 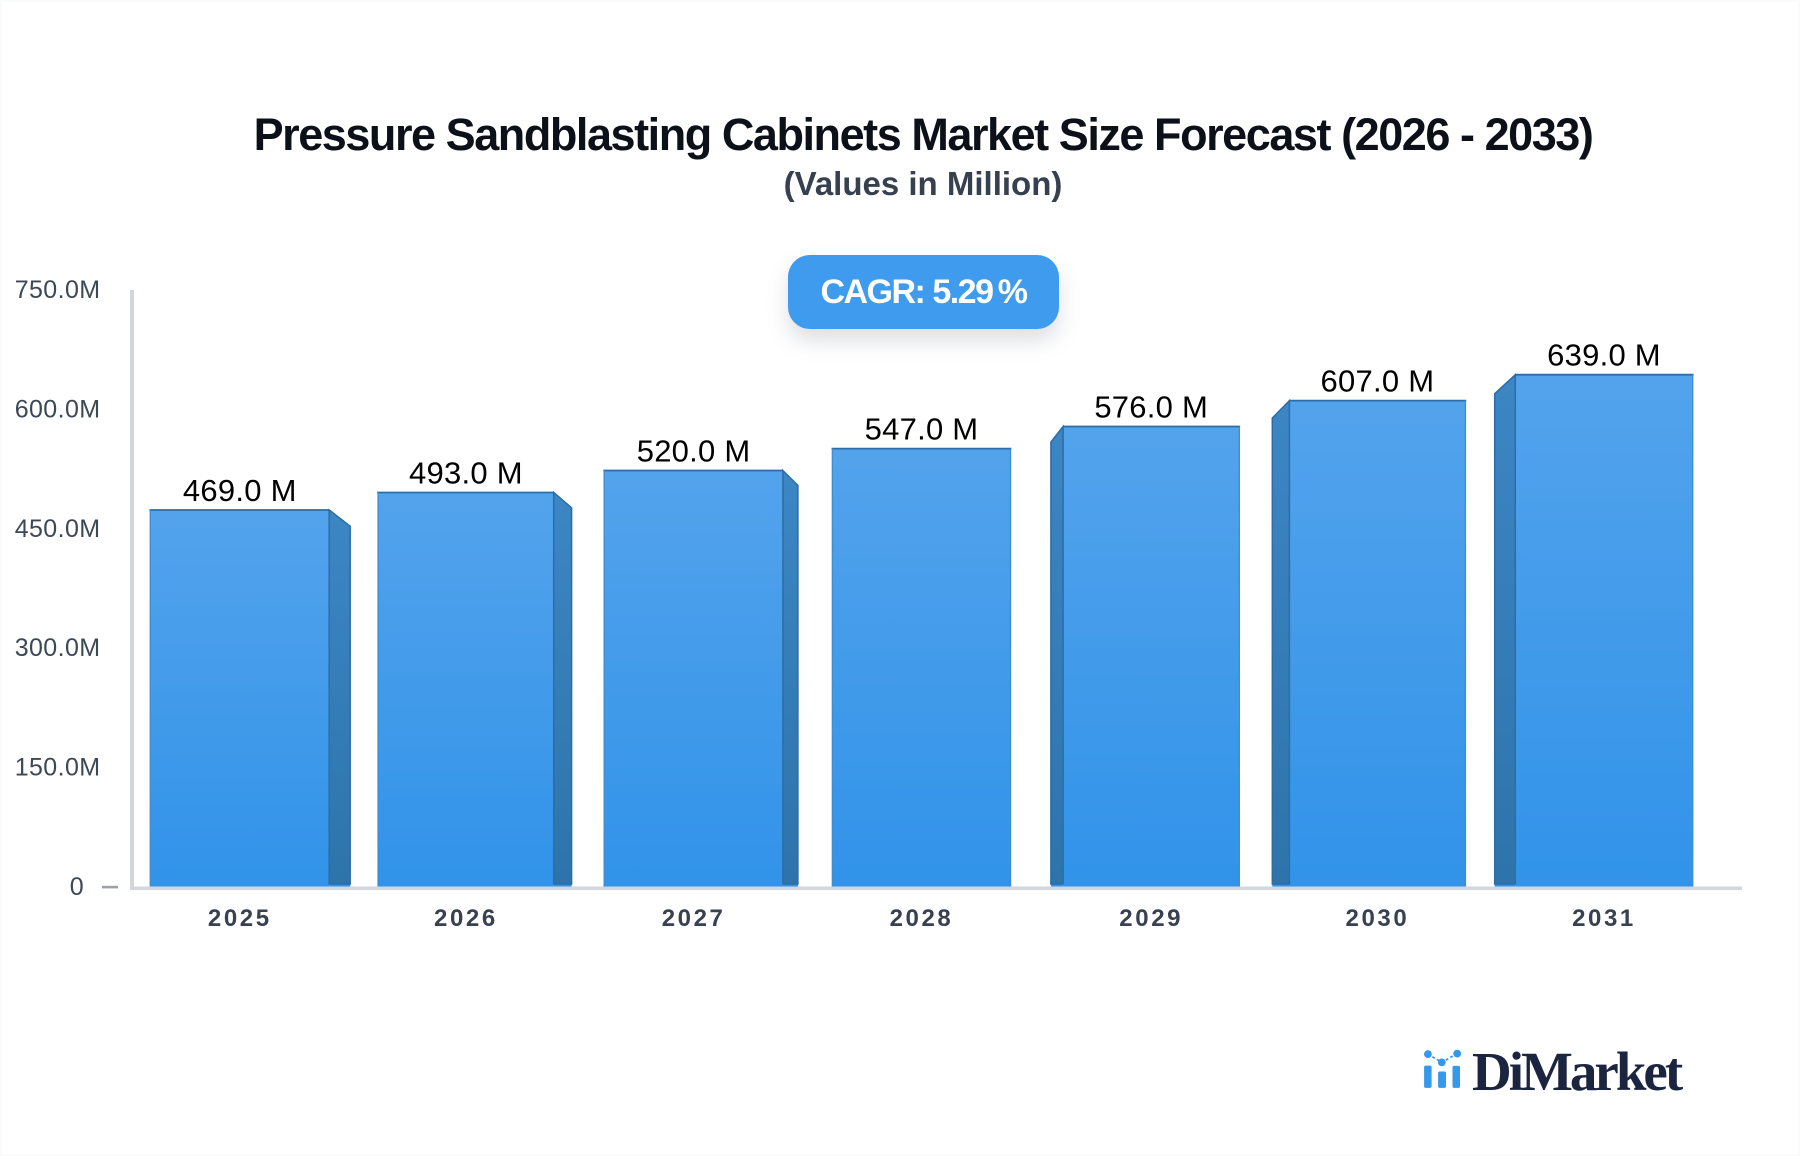 I want to click on svg-text: 150.0M, so click(x=58, y=768).